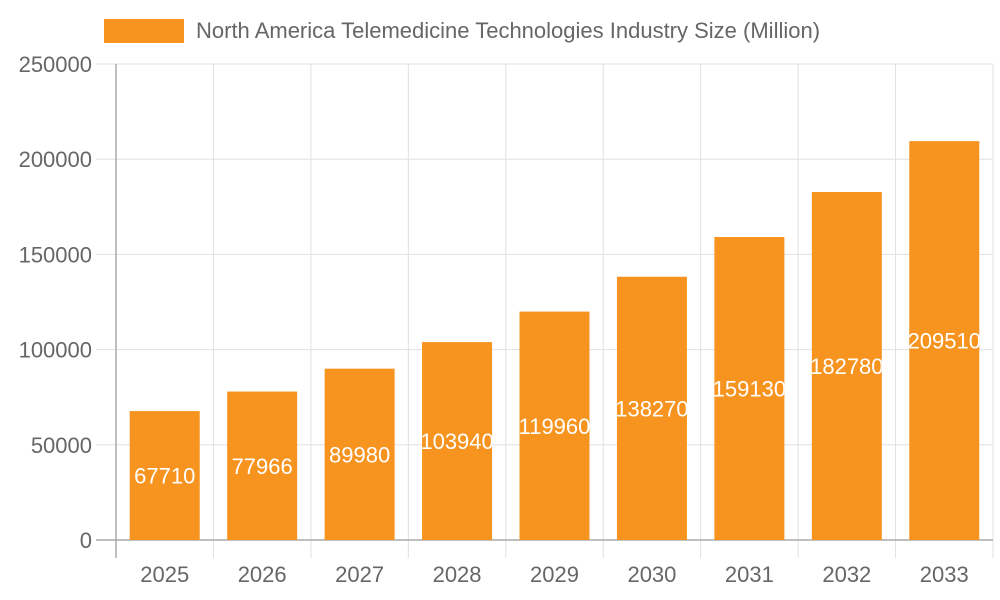 The image size is (1000, 600). Describe the element at coordinates (651, 574) in the screenshot. I see `x-tick-label: 2030` at that location.